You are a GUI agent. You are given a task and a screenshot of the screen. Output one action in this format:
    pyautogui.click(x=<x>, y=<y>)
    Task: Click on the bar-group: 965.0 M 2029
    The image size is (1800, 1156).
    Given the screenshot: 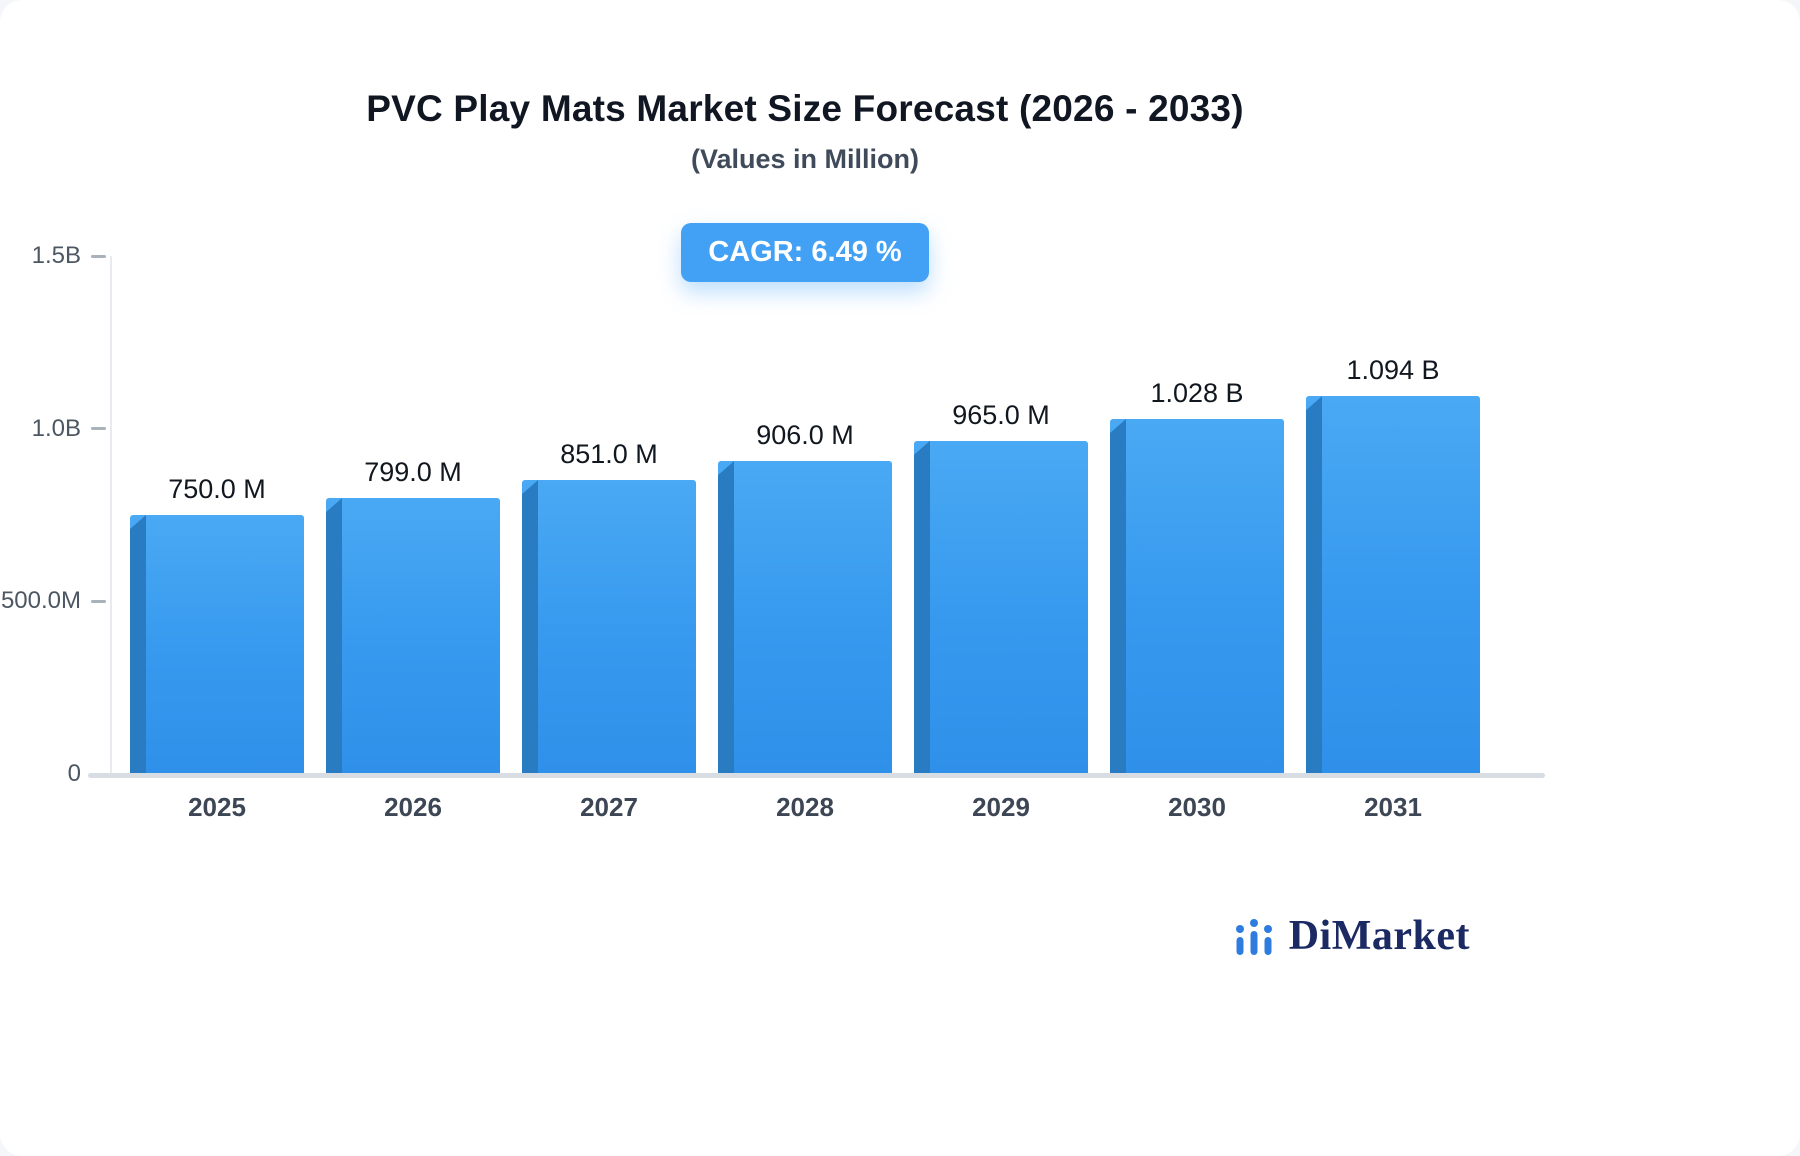 What is the action you would take?
    pyautogui.click(x=1001, y=539)
    